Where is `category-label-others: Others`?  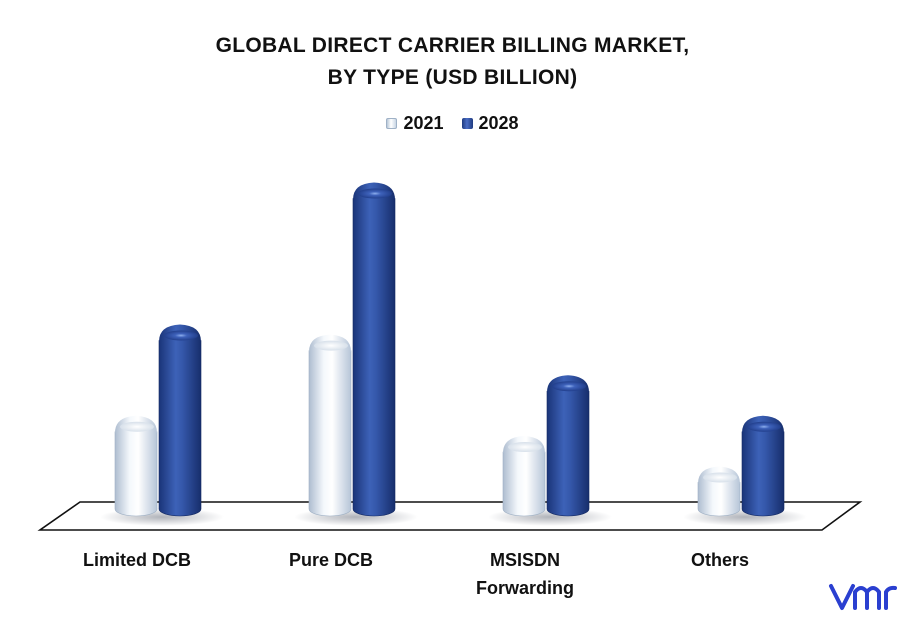 category-label-others: Others is located at coordinates (720, 560).